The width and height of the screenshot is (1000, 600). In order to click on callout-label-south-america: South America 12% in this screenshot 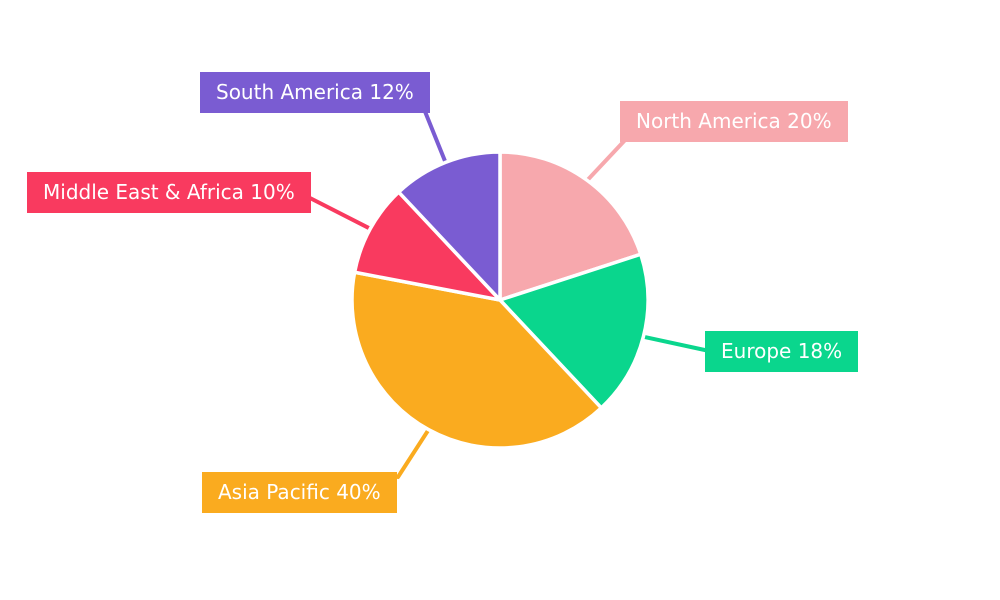, I will do `click(315, 92)`.